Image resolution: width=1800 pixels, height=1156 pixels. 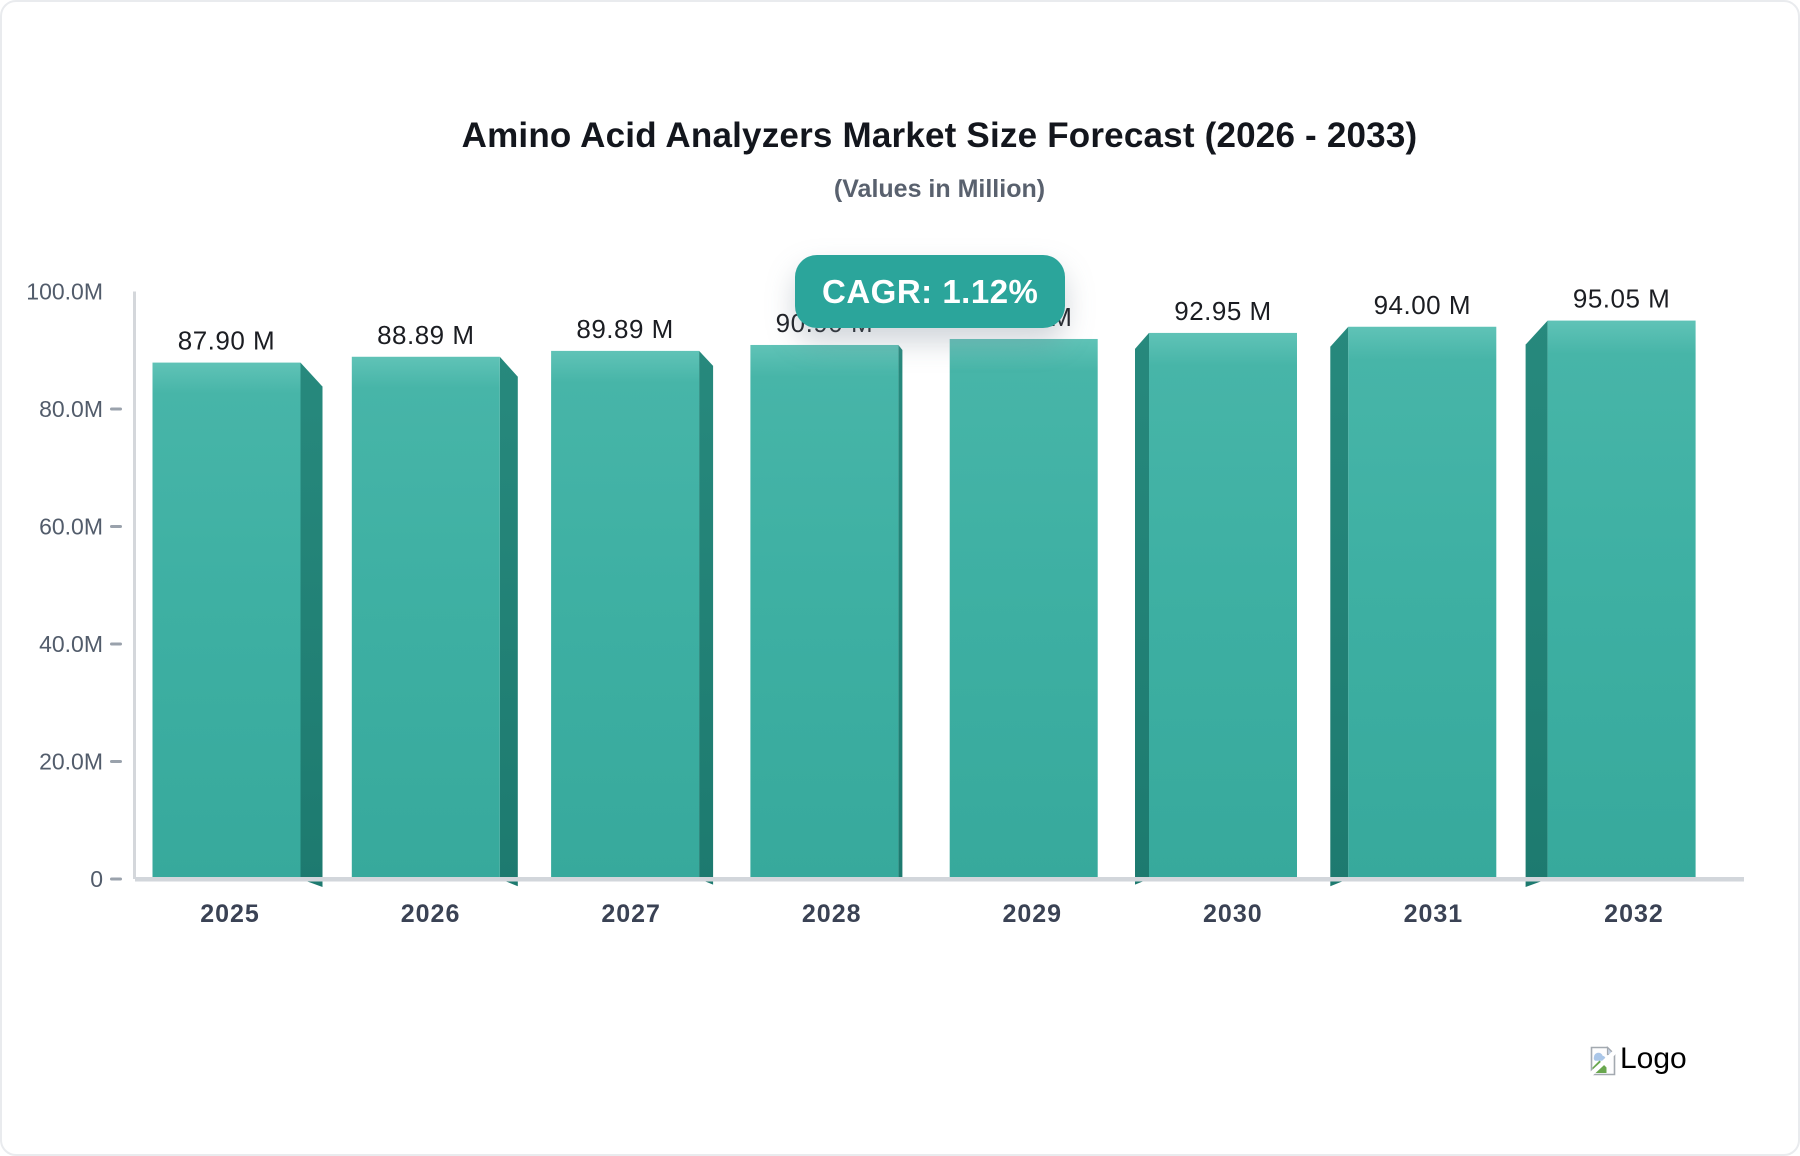 I want to click on x-axis-label-2030: 2030, so click(x=1233, y=914).